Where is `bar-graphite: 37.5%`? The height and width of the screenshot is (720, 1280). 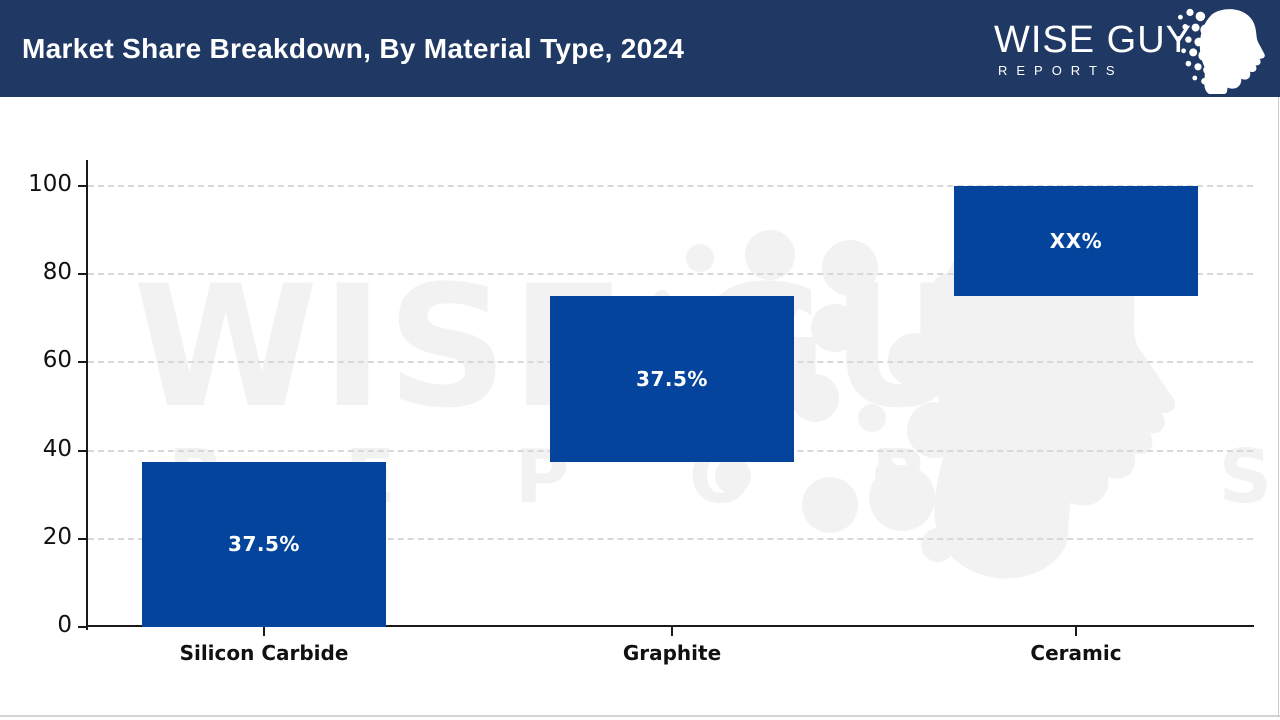 bar-graphite: 37.5% is located at coordinates (672, 379).